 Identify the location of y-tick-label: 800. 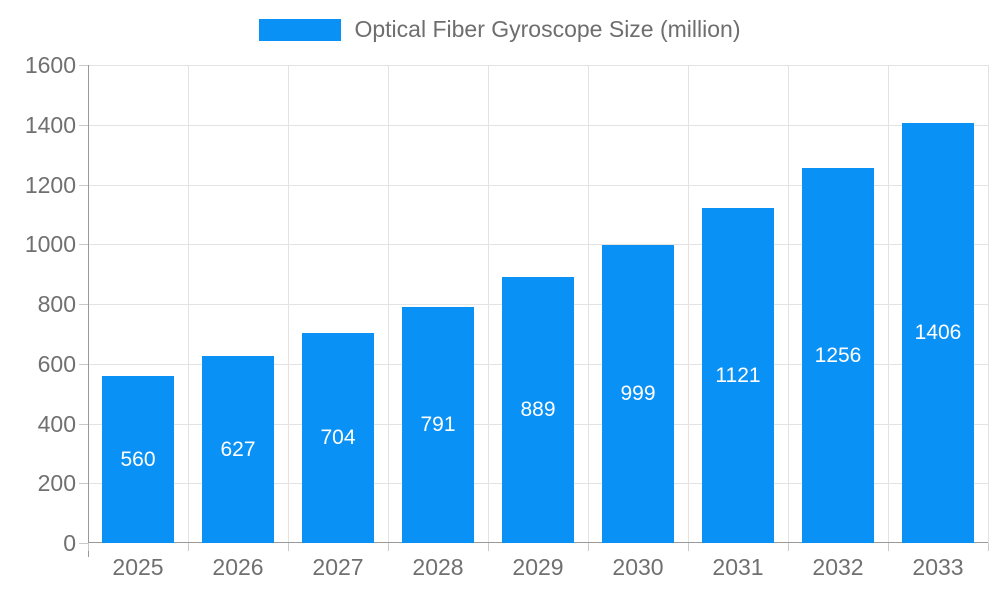
(56, 304).